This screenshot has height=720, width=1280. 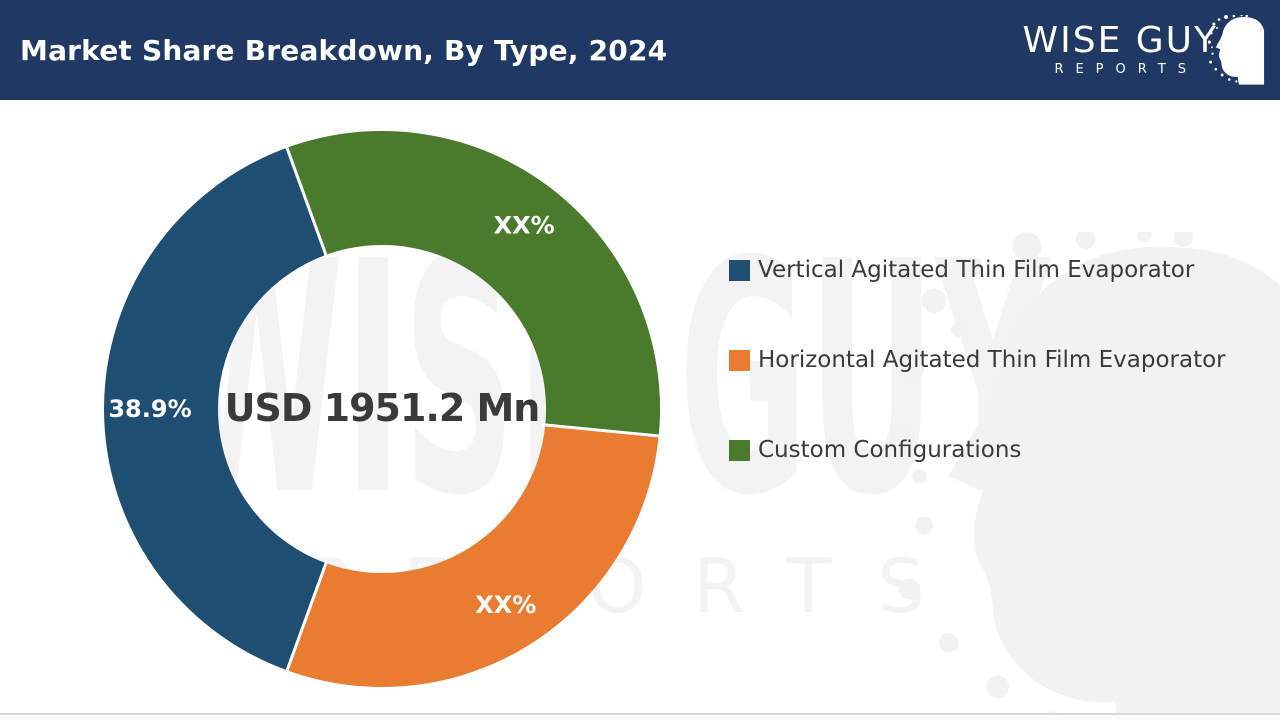 I want to click on brand-logo: WISE GUY REPORTS, so click(x=1145, y=50).